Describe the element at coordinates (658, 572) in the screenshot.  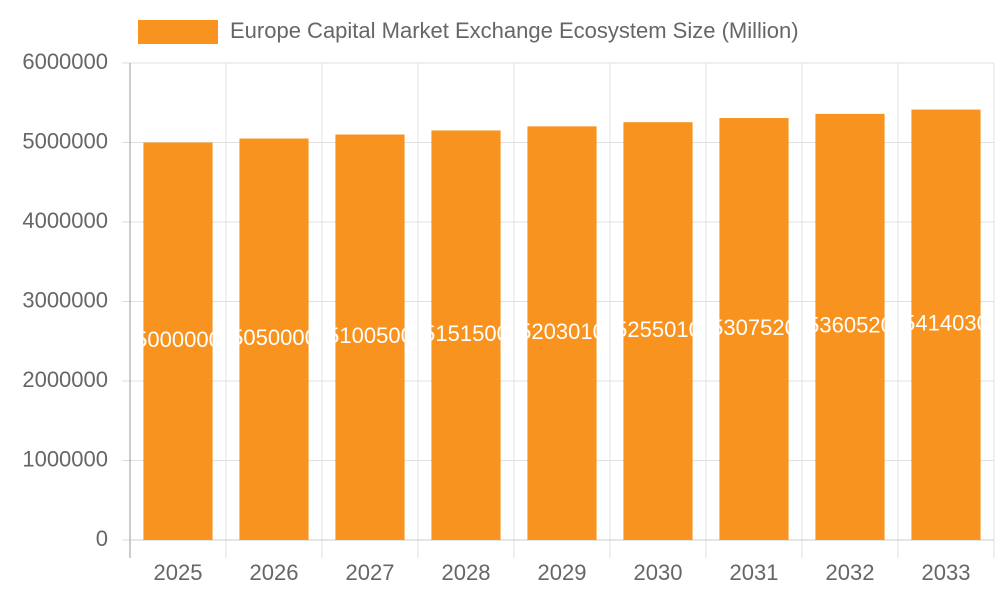
I see `x-tick-label: 2030` at that location.